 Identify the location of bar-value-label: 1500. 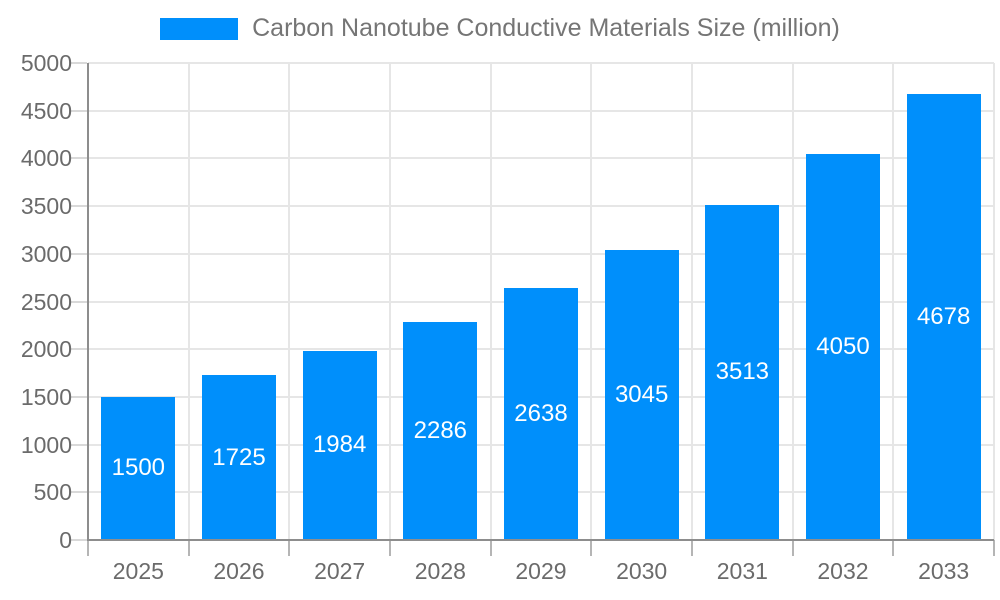
(138, 468).